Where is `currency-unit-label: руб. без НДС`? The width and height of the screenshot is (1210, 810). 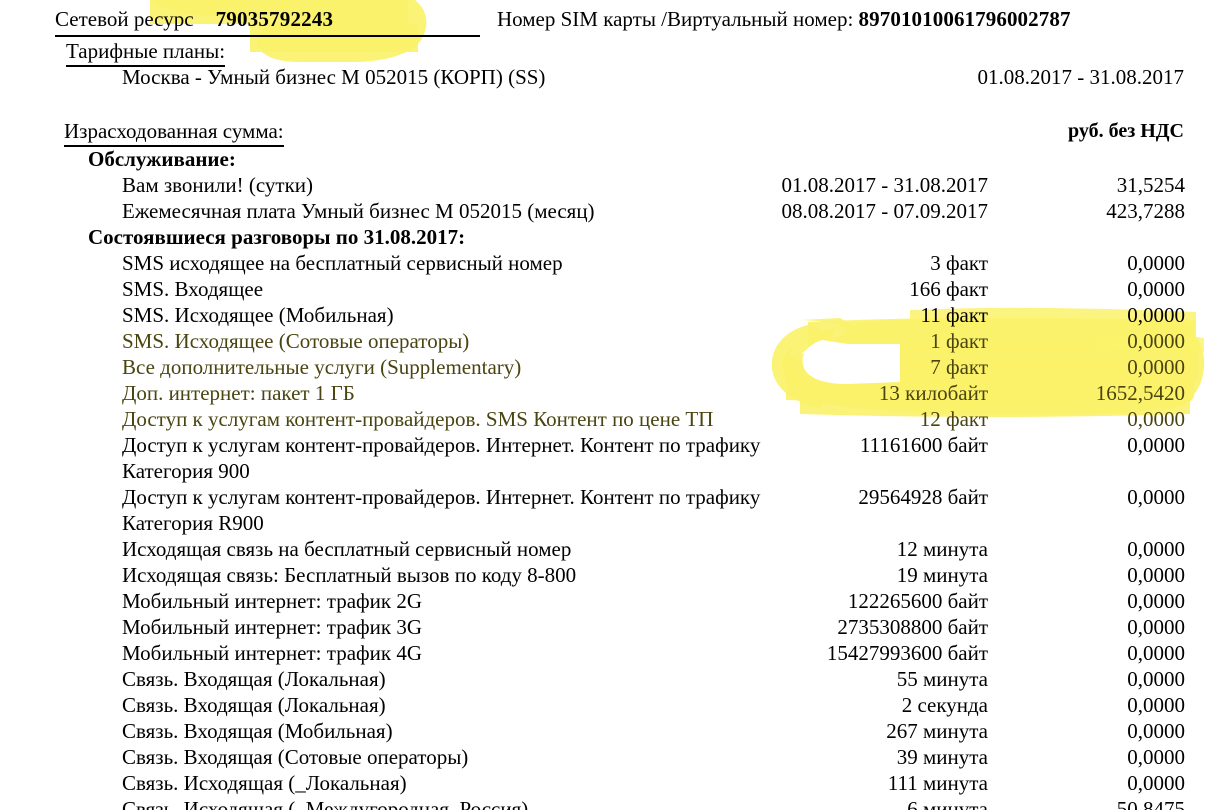 currency-unit-label: руб. без НДС is located at coordinates (1125, 131).